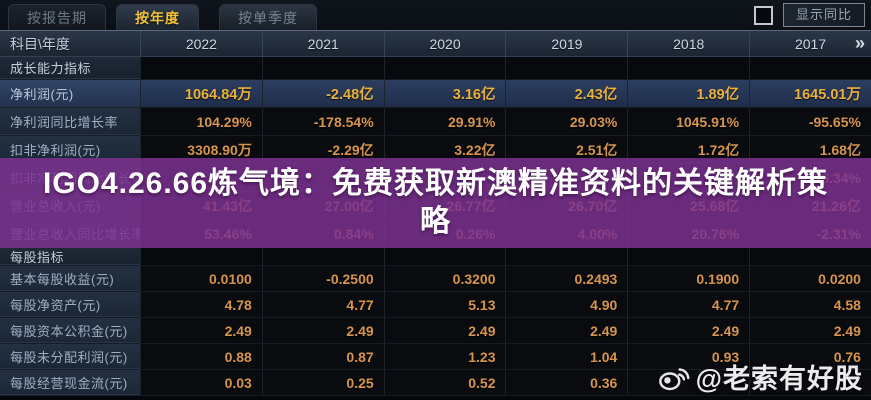 This screenshot has height=400, width=871. I want to click on row-value: 0.76, so click(810, 356).